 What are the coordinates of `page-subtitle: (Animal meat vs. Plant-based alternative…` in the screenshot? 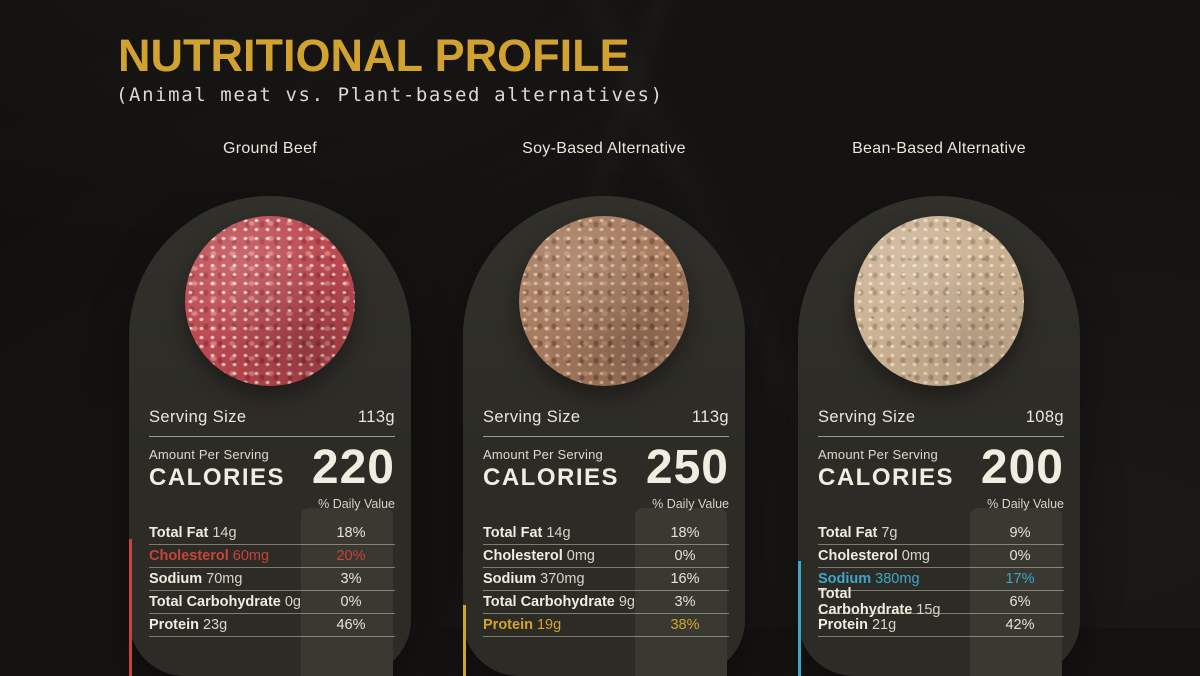 It's located at (390, 95).